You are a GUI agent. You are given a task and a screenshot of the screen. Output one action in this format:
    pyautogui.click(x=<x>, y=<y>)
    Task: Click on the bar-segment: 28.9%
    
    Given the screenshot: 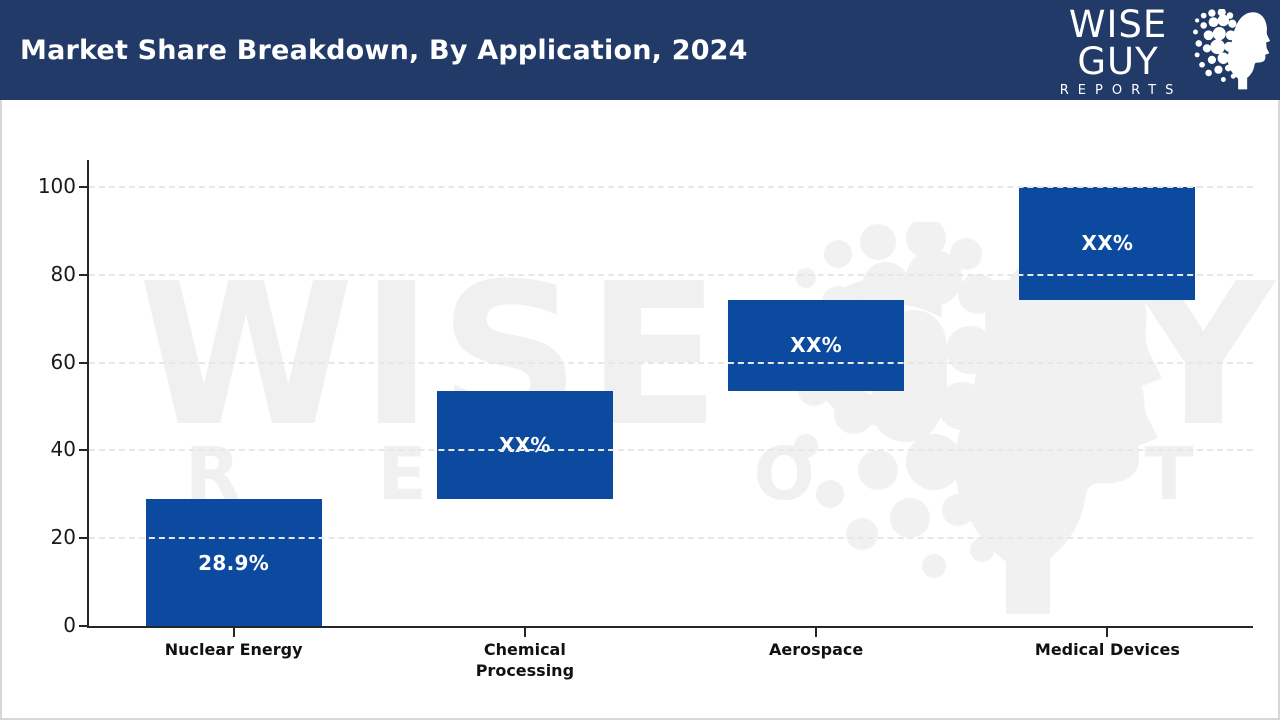 What is the action you would take?
    pyautogui.click(x=233, y=562)
    